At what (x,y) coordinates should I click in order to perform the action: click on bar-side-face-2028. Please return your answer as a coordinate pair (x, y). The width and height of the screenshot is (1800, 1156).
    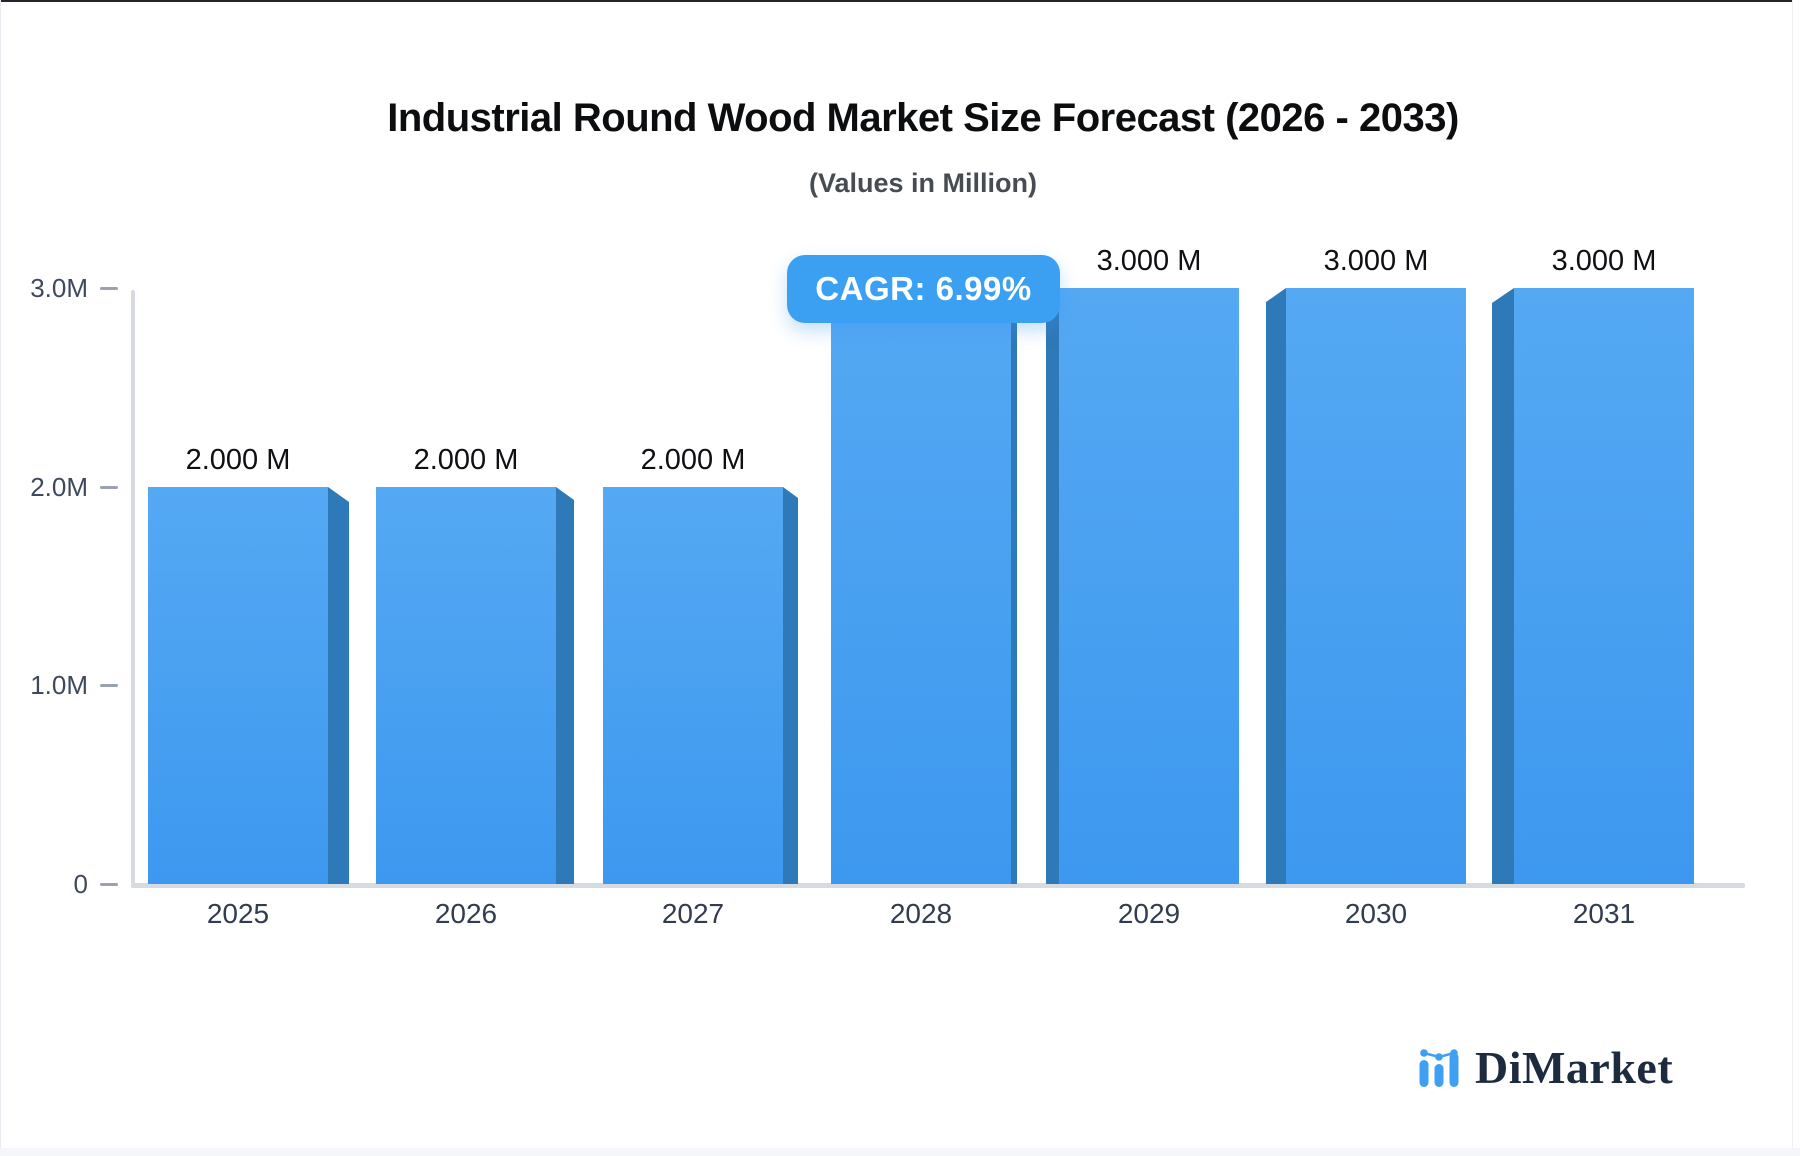
    Looking at the image, I should click on (1014, 586).